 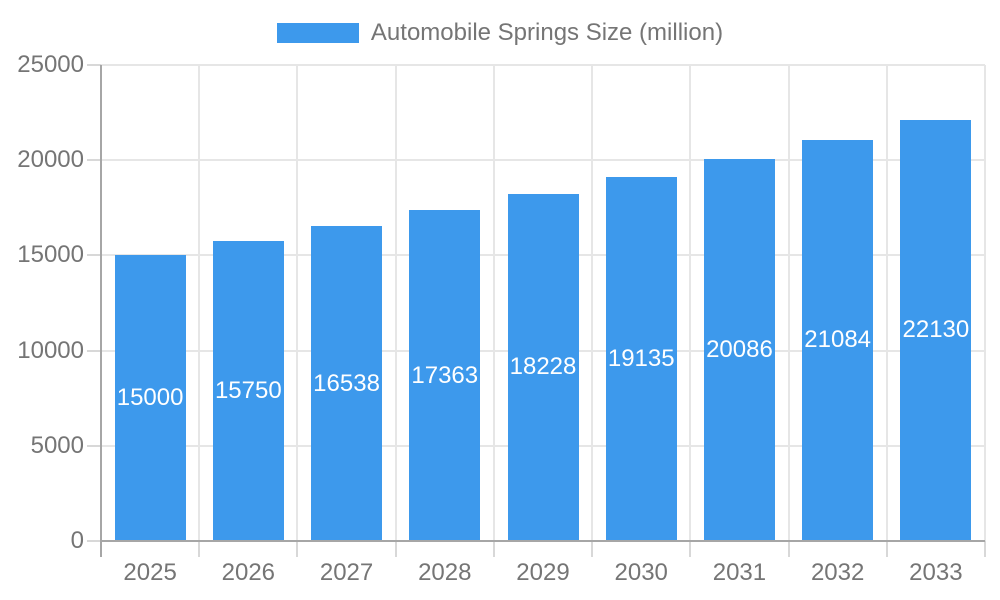 What do you see at coordinates (248, 572) in the screenshot?
I see `x-axis-tick-label: 2026` at bounding box center [248, 572].